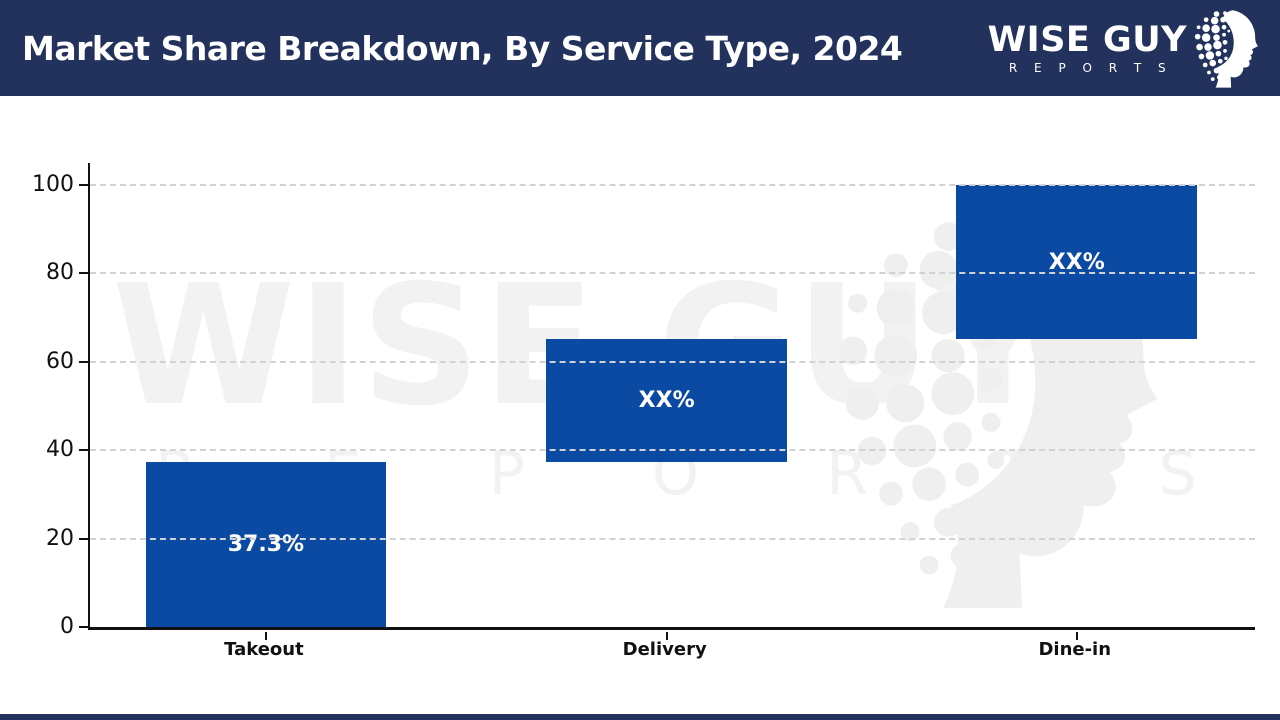  What do you see at coordinates (60, 273) in the screenshot?
I see `y-tick-label-80: 80` at bounding box center [60, 273].